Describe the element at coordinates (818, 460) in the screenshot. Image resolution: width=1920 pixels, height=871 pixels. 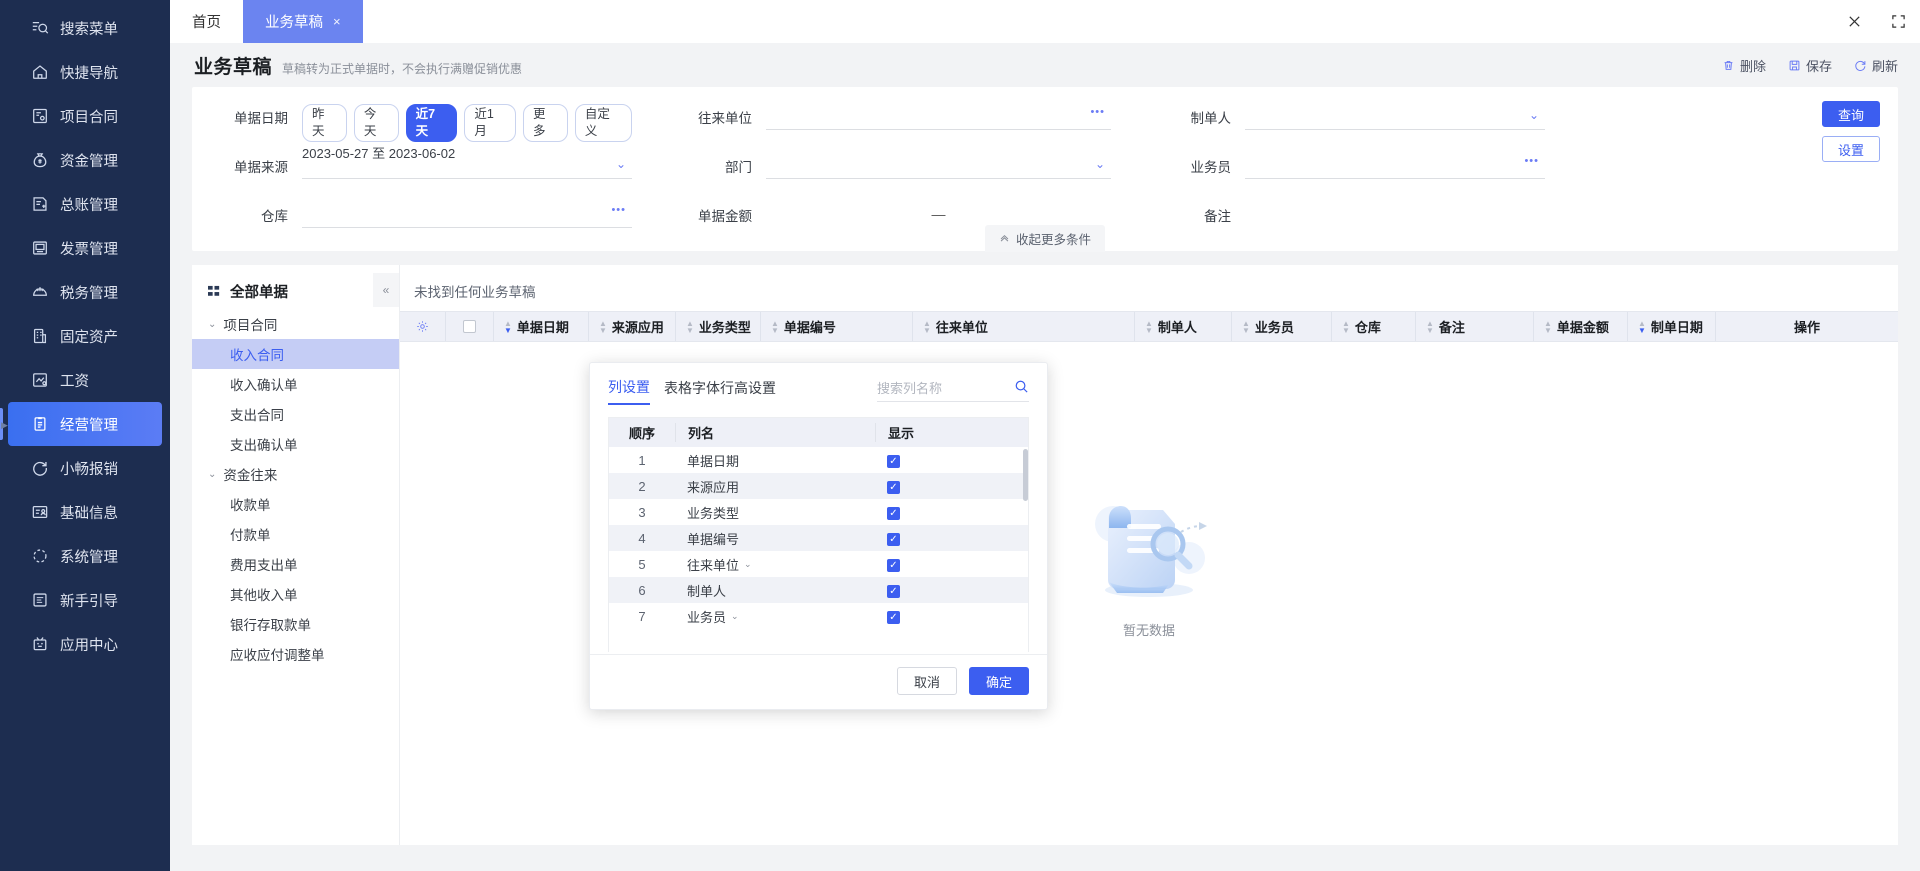
I see `column-row: 1 单据日期 ✓` at that location.